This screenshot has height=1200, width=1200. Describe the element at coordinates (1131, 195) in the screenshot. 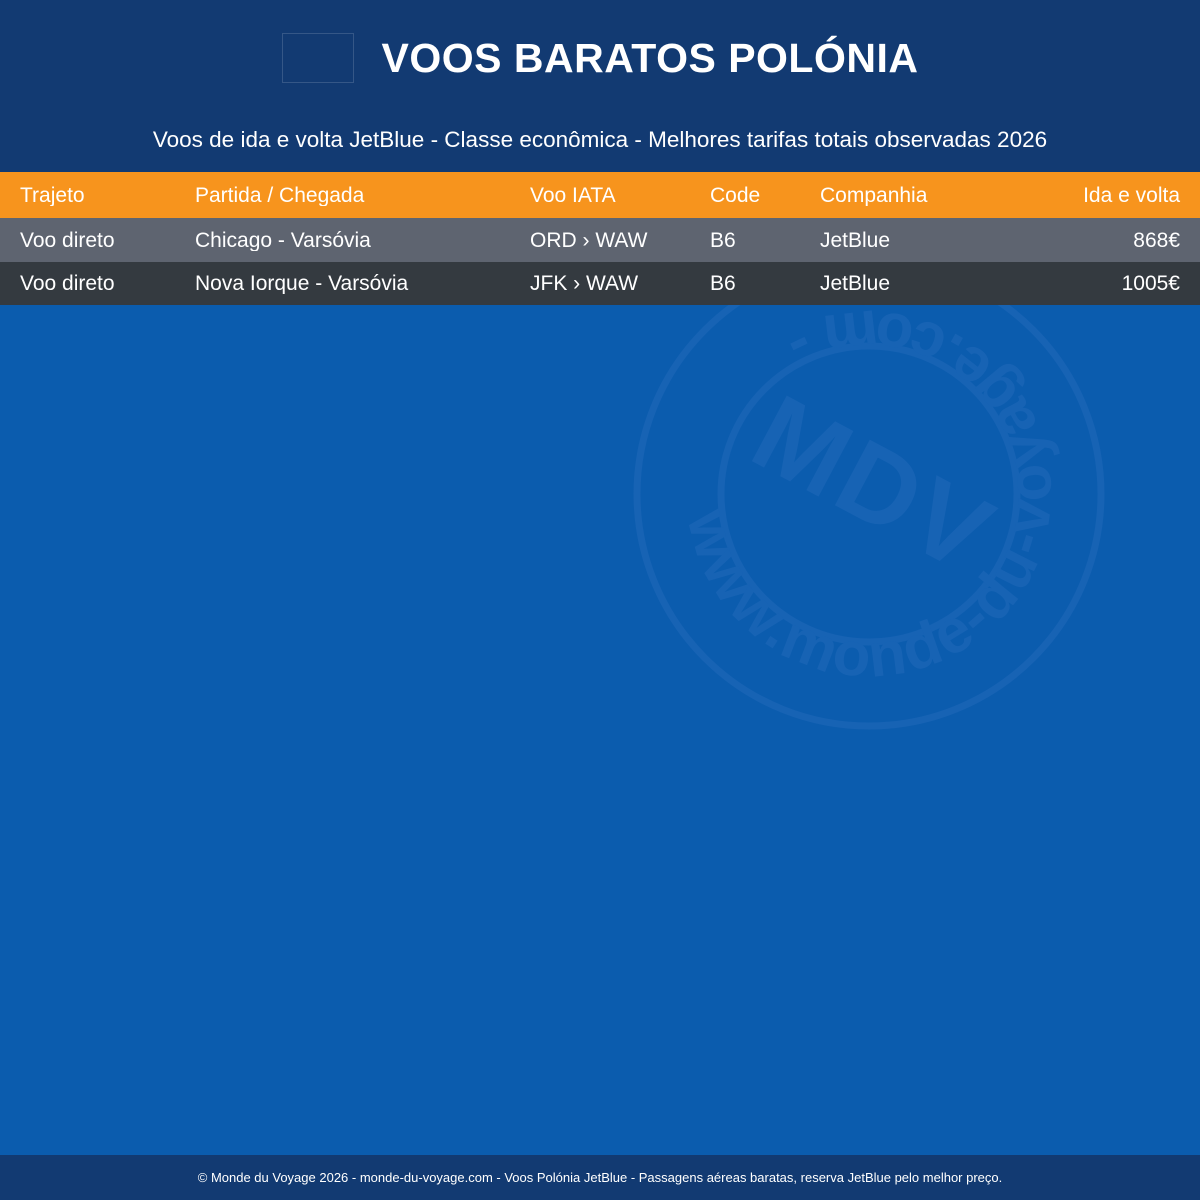

I see `column-header-preco: Ida e volta` at that location.